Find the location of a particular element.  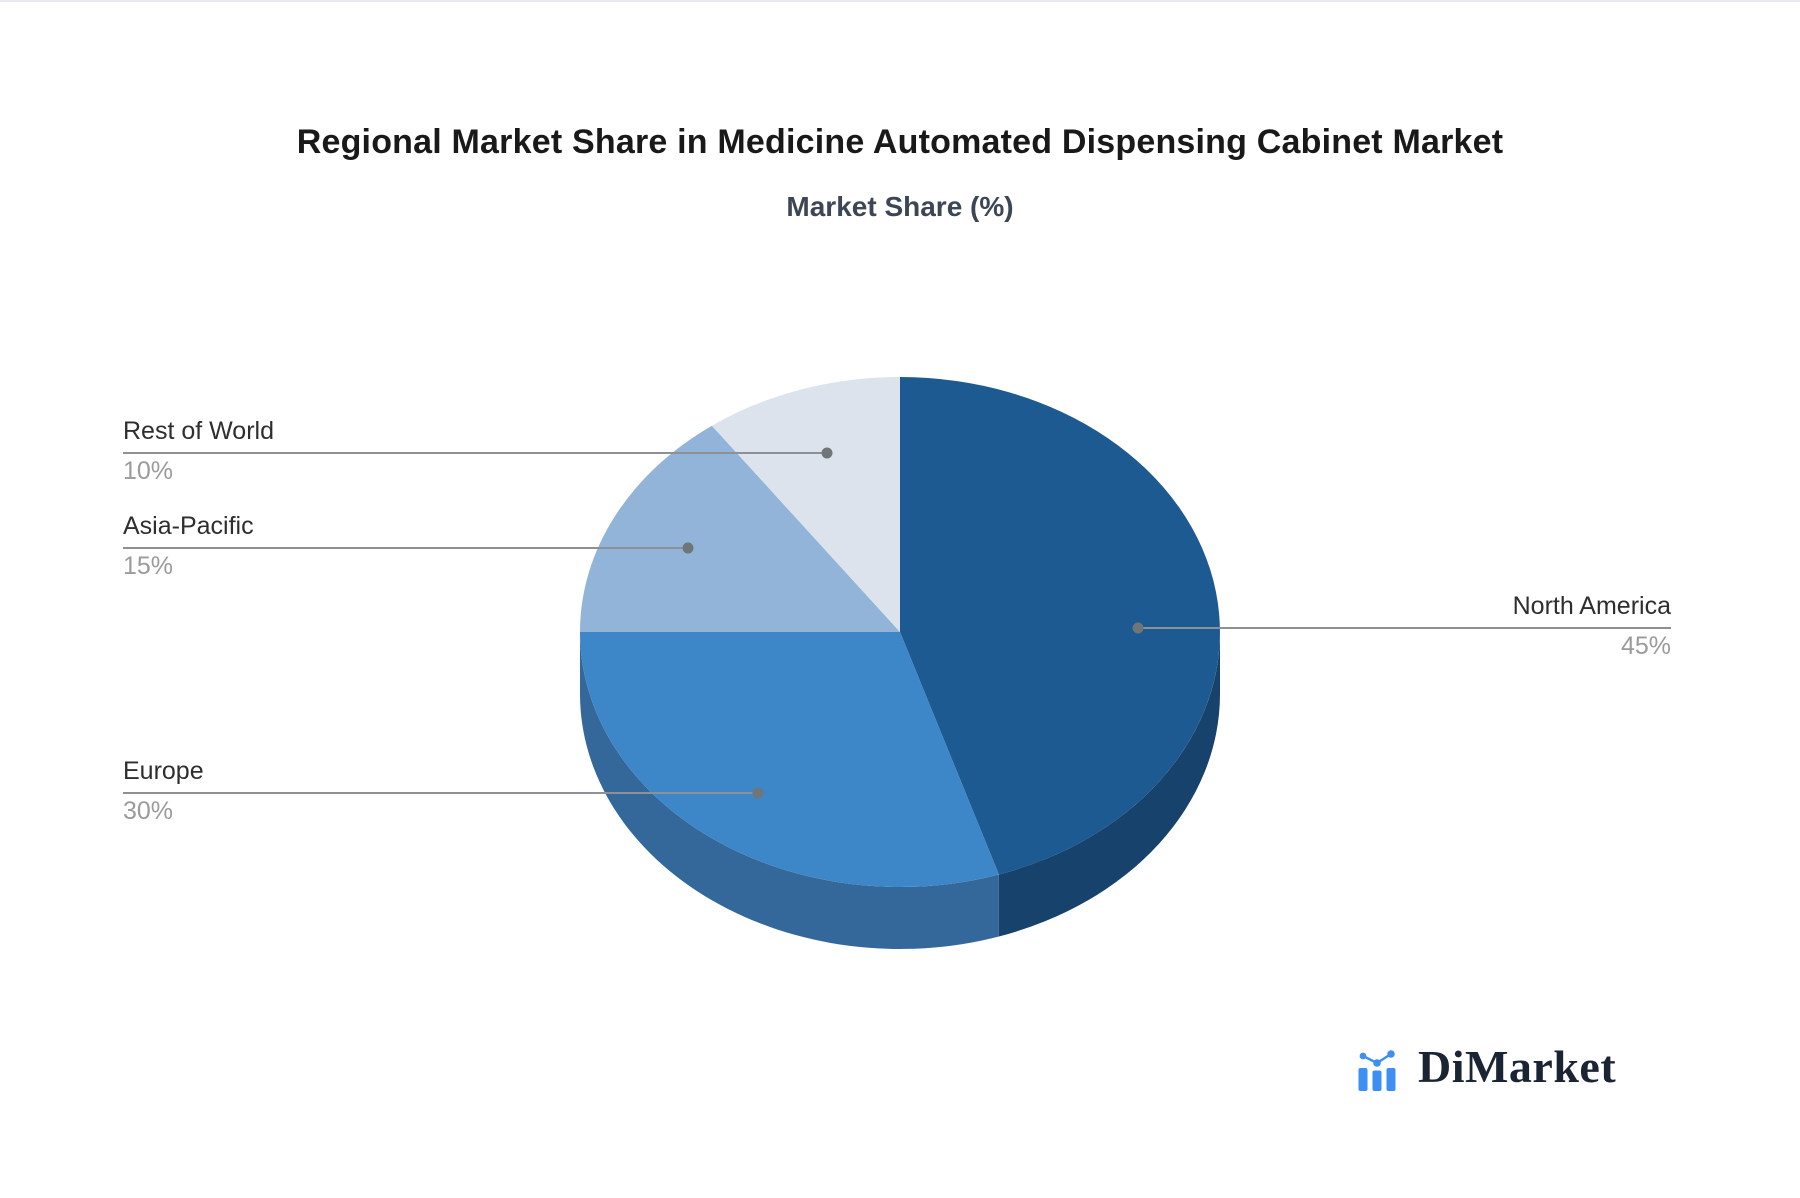

leader-dot-north-america is located at coordinates (1138, 628).